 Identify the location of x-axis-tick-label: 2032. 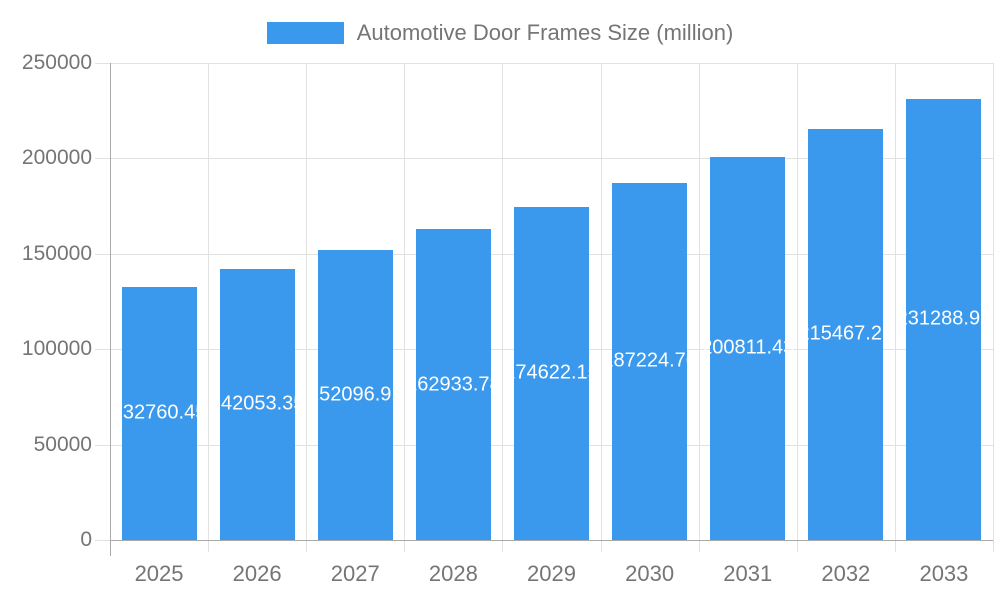
(846, 573).